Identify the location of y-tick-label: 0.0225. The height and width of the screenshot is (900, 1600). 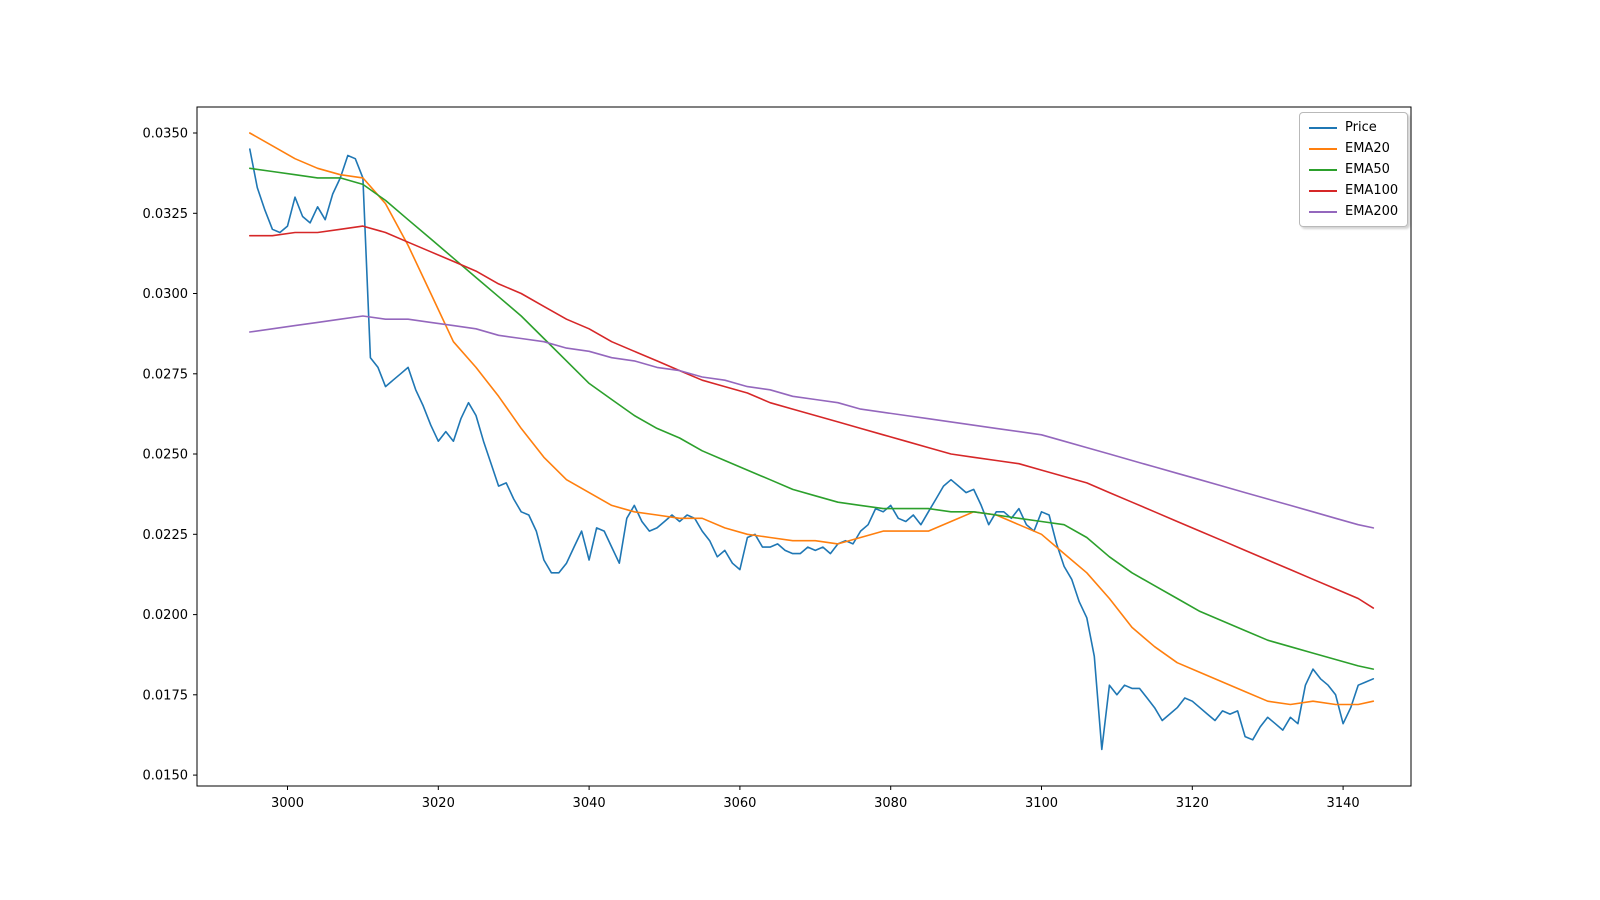
(166, 535).